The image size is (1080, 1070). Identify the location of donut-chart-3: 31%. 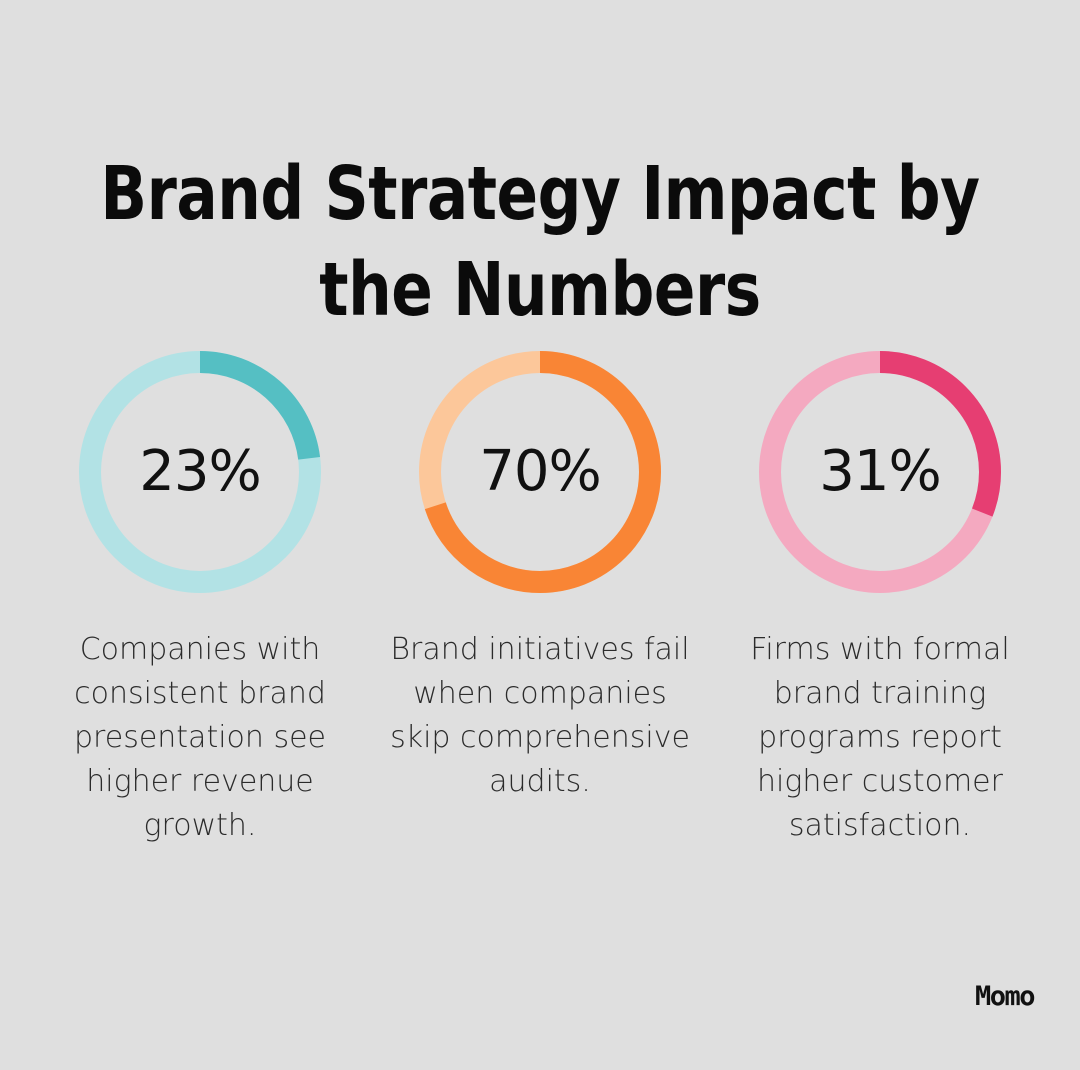
(880, 472).